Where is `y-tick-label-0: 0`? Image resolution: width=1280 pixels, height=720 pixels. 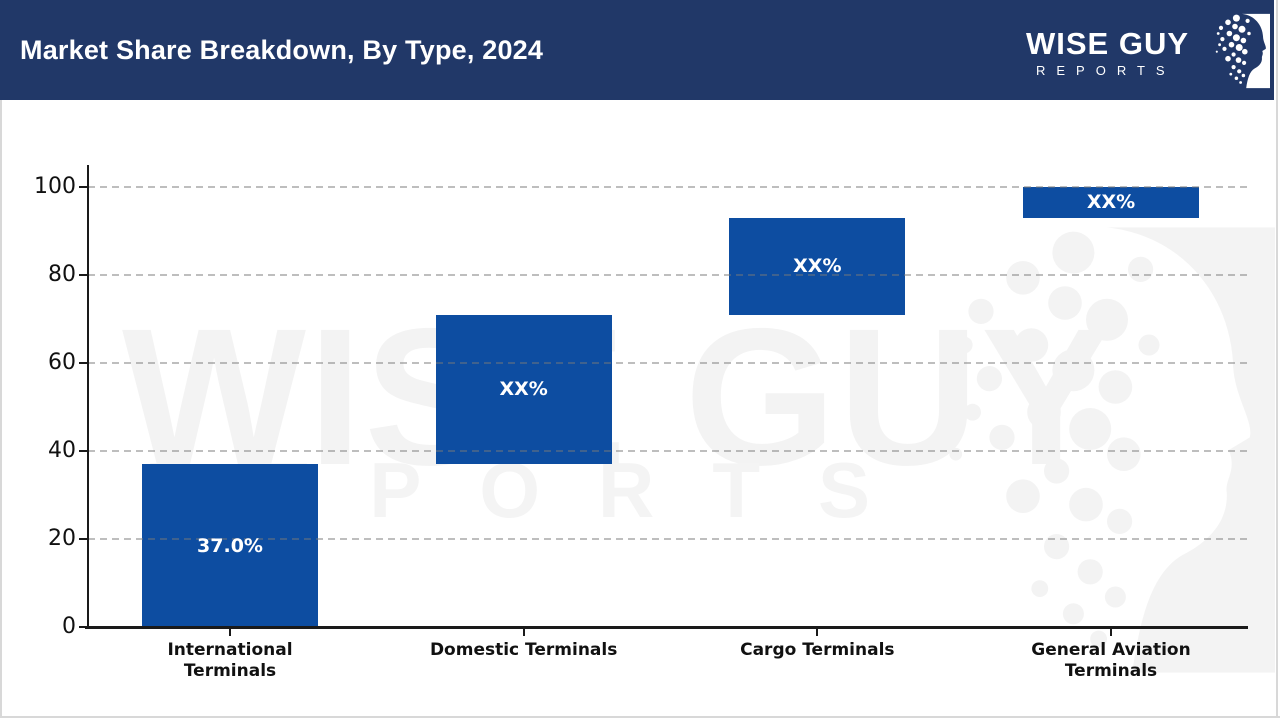
y-tick-label-0: 0 is located at coordinates (69, 626).